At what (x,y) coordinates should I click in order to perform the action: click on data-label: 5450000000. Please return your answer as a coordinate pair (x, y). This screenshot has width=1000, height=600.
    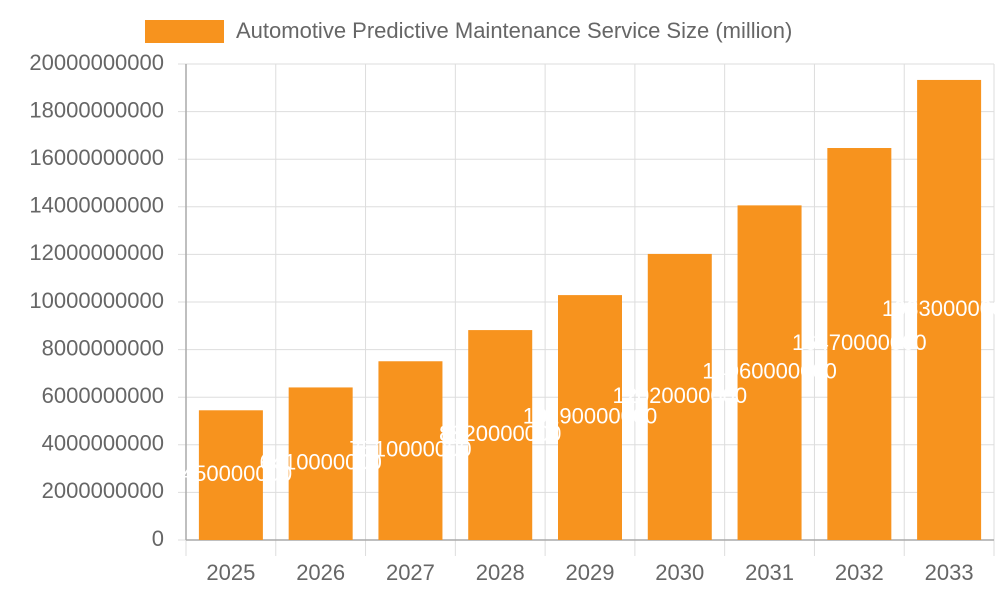
    Looking at the image, I should click on (231, 473).